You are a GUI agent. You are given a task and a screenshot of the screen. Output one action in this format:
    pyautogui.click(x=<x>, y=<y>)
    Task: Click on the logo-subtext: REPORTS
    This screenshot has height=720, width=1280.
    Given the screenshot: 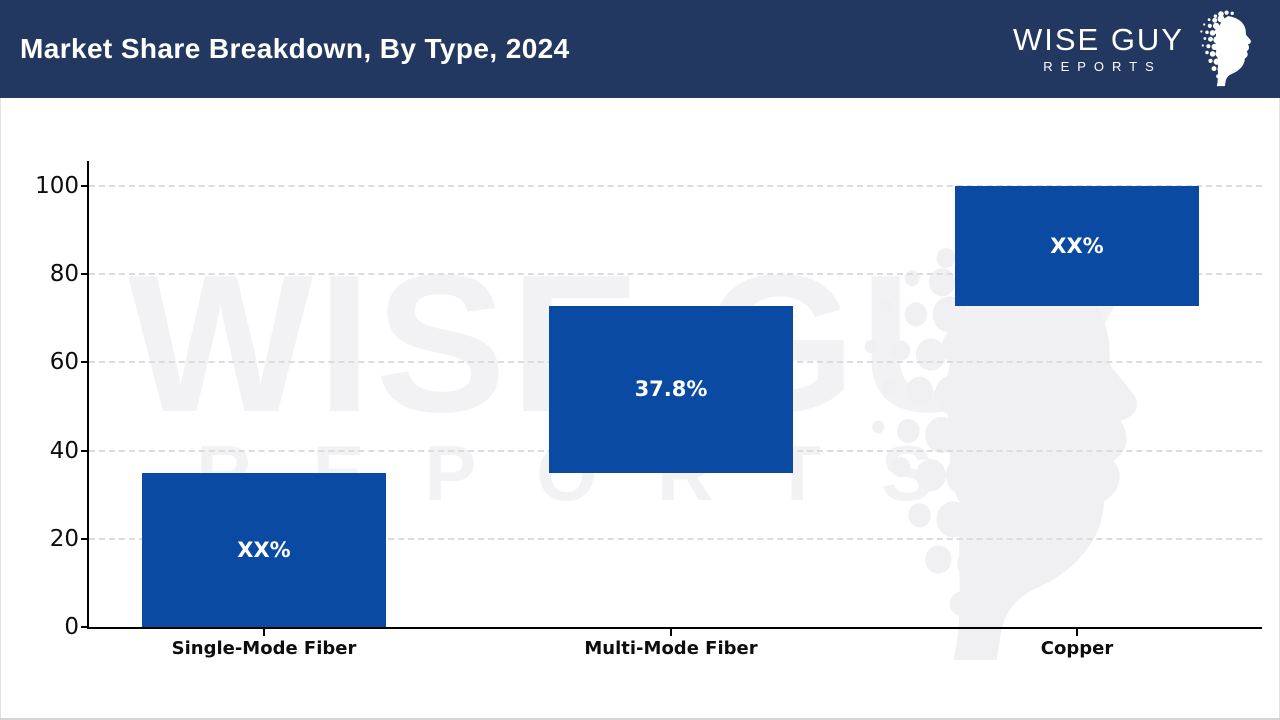 What is the action you would take?
    pyautogui.click(x=1102, y=66)
    